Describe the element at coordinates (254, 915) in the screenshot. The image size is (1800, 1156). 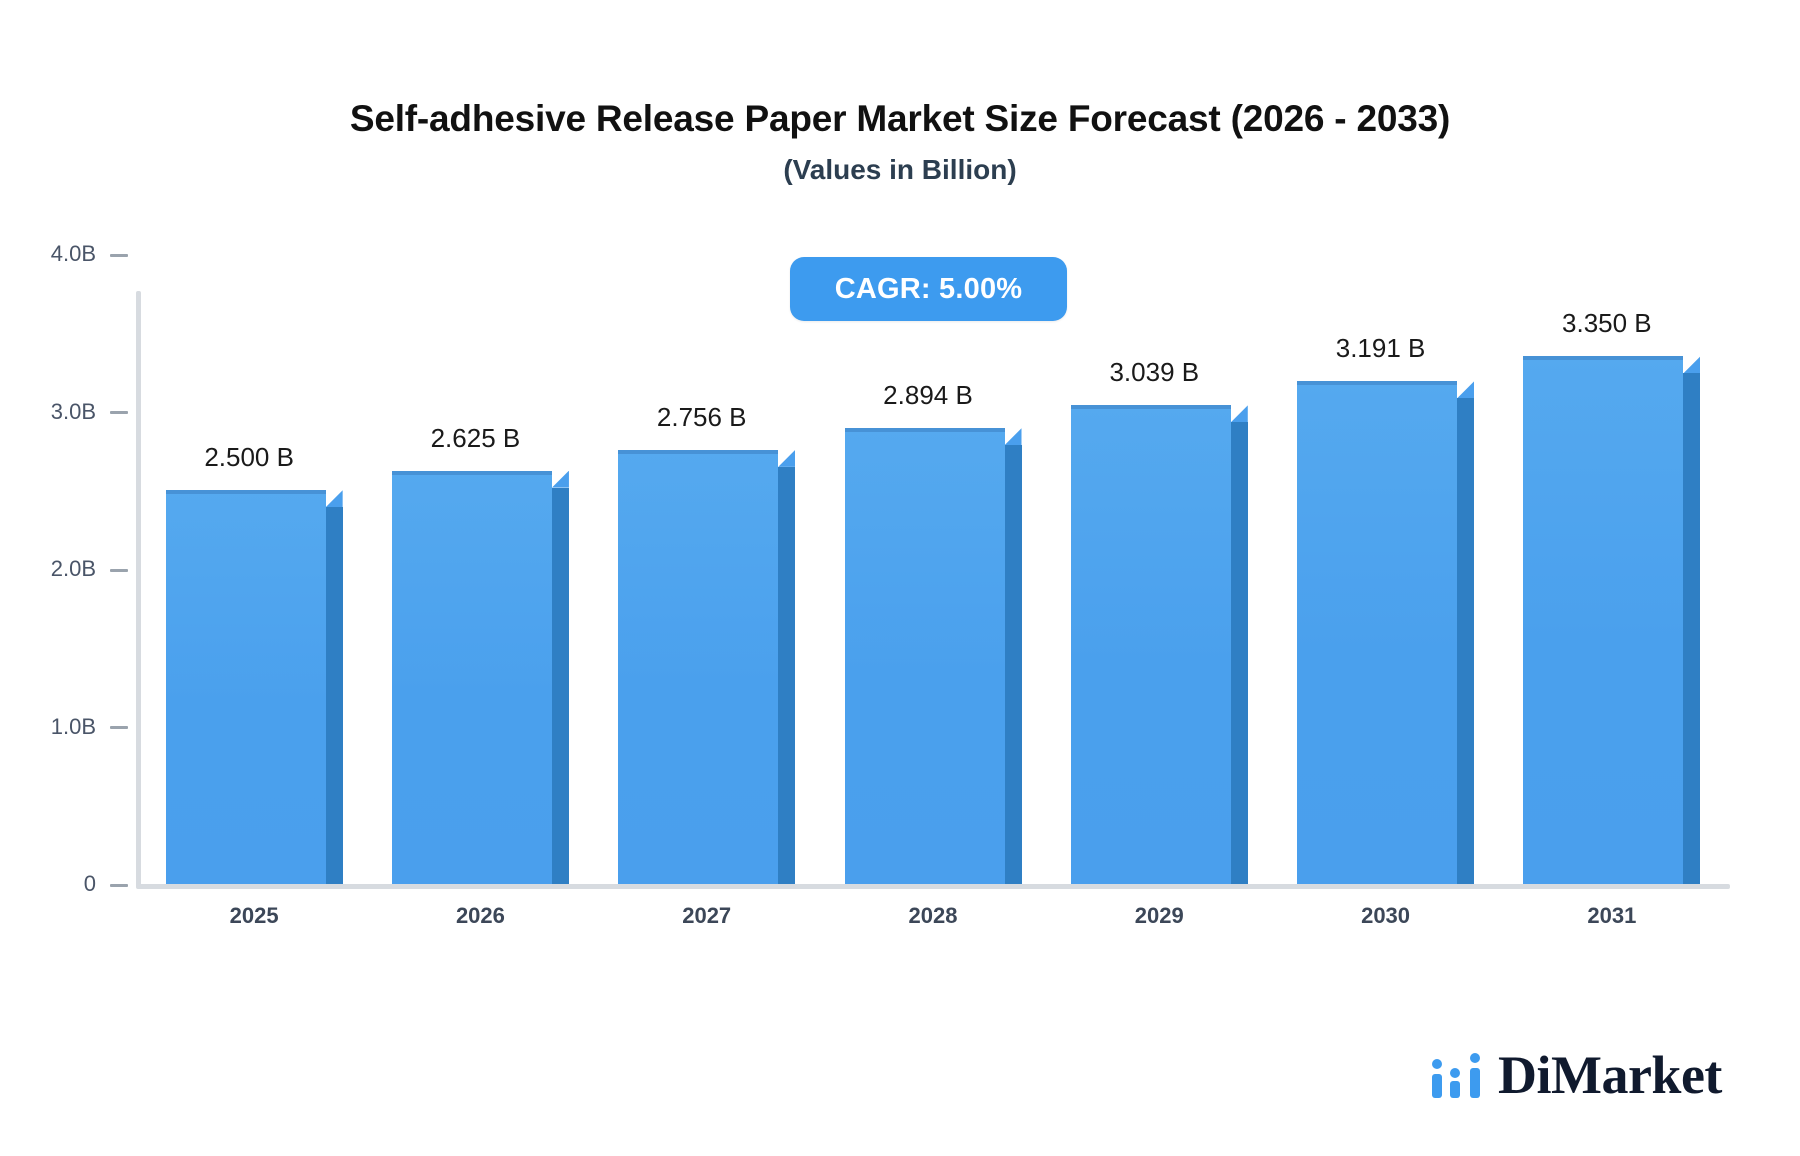
I see `x-axis-tick-label: 2025` at that location.